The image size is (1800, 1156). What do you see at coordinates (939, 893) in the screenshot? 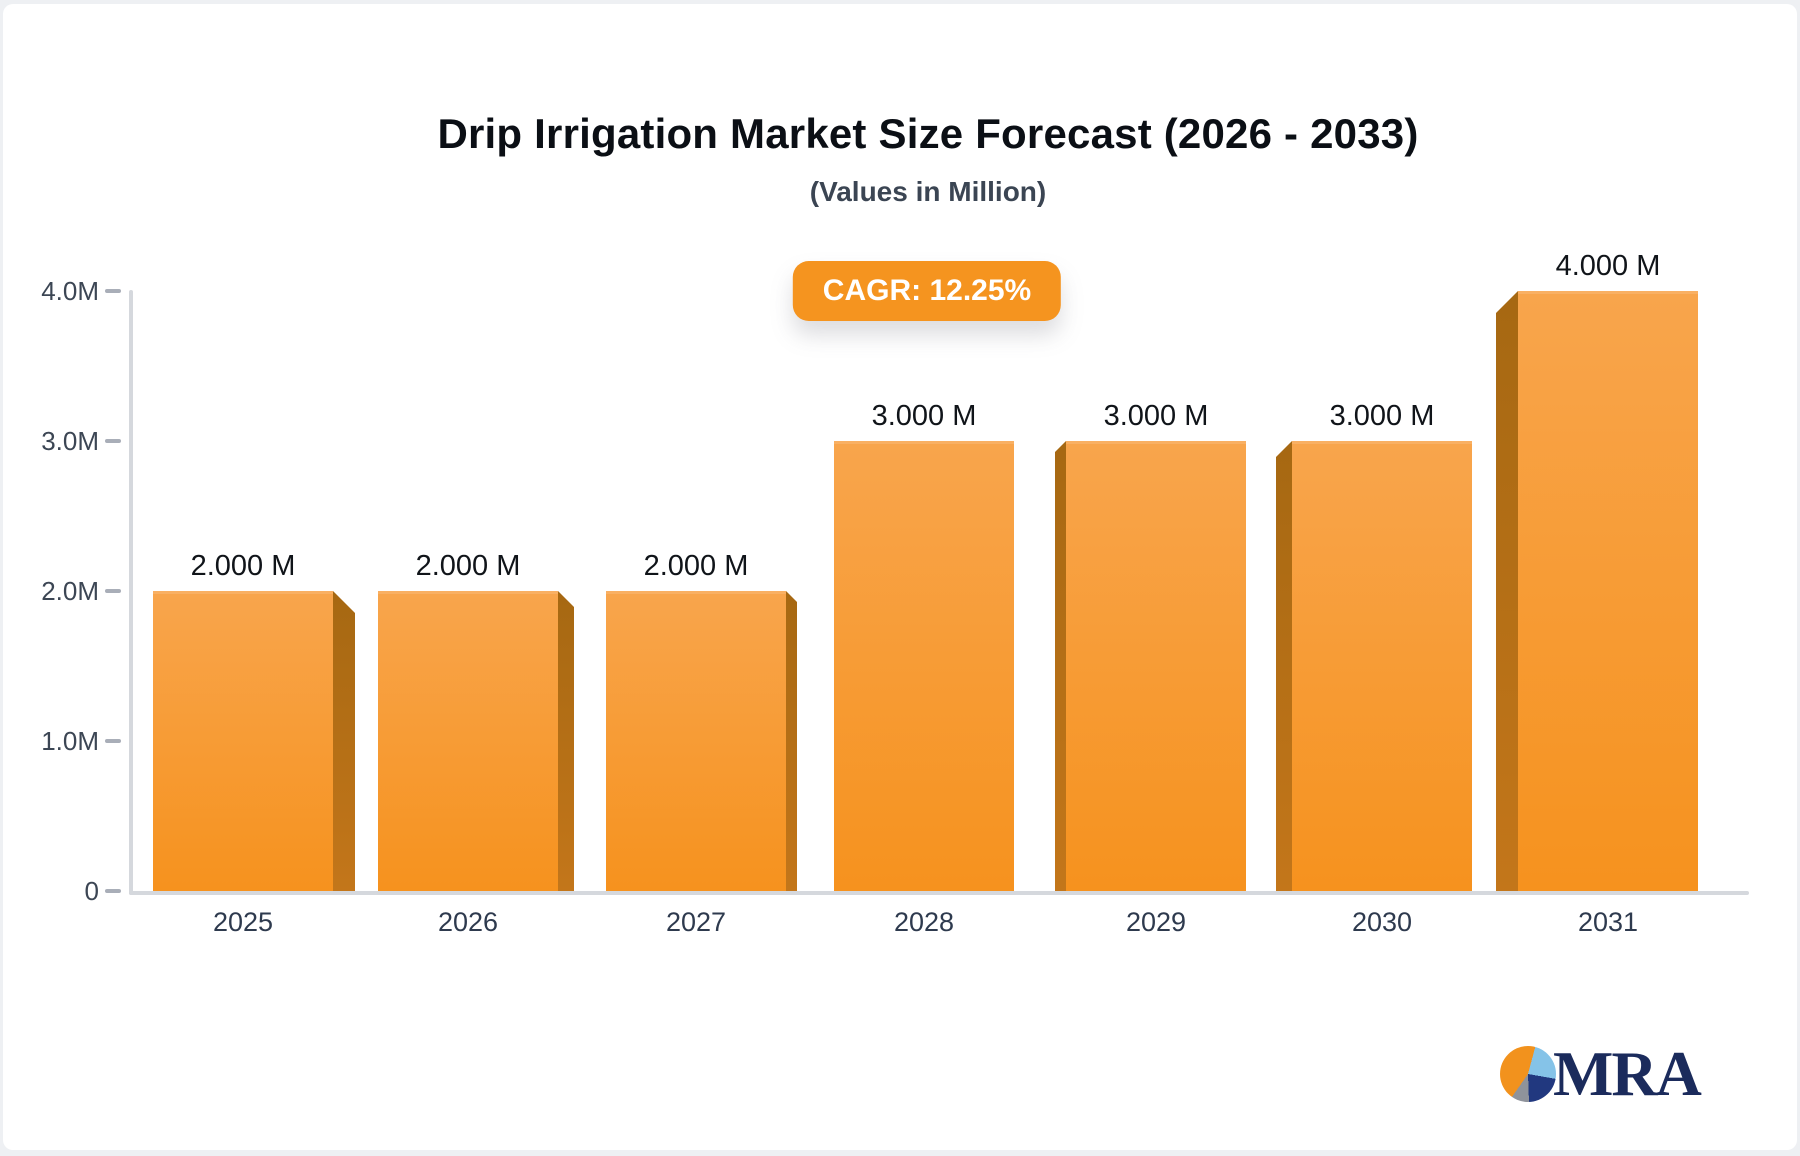
I see `x-axis-line` at bounding box center [939, 893].